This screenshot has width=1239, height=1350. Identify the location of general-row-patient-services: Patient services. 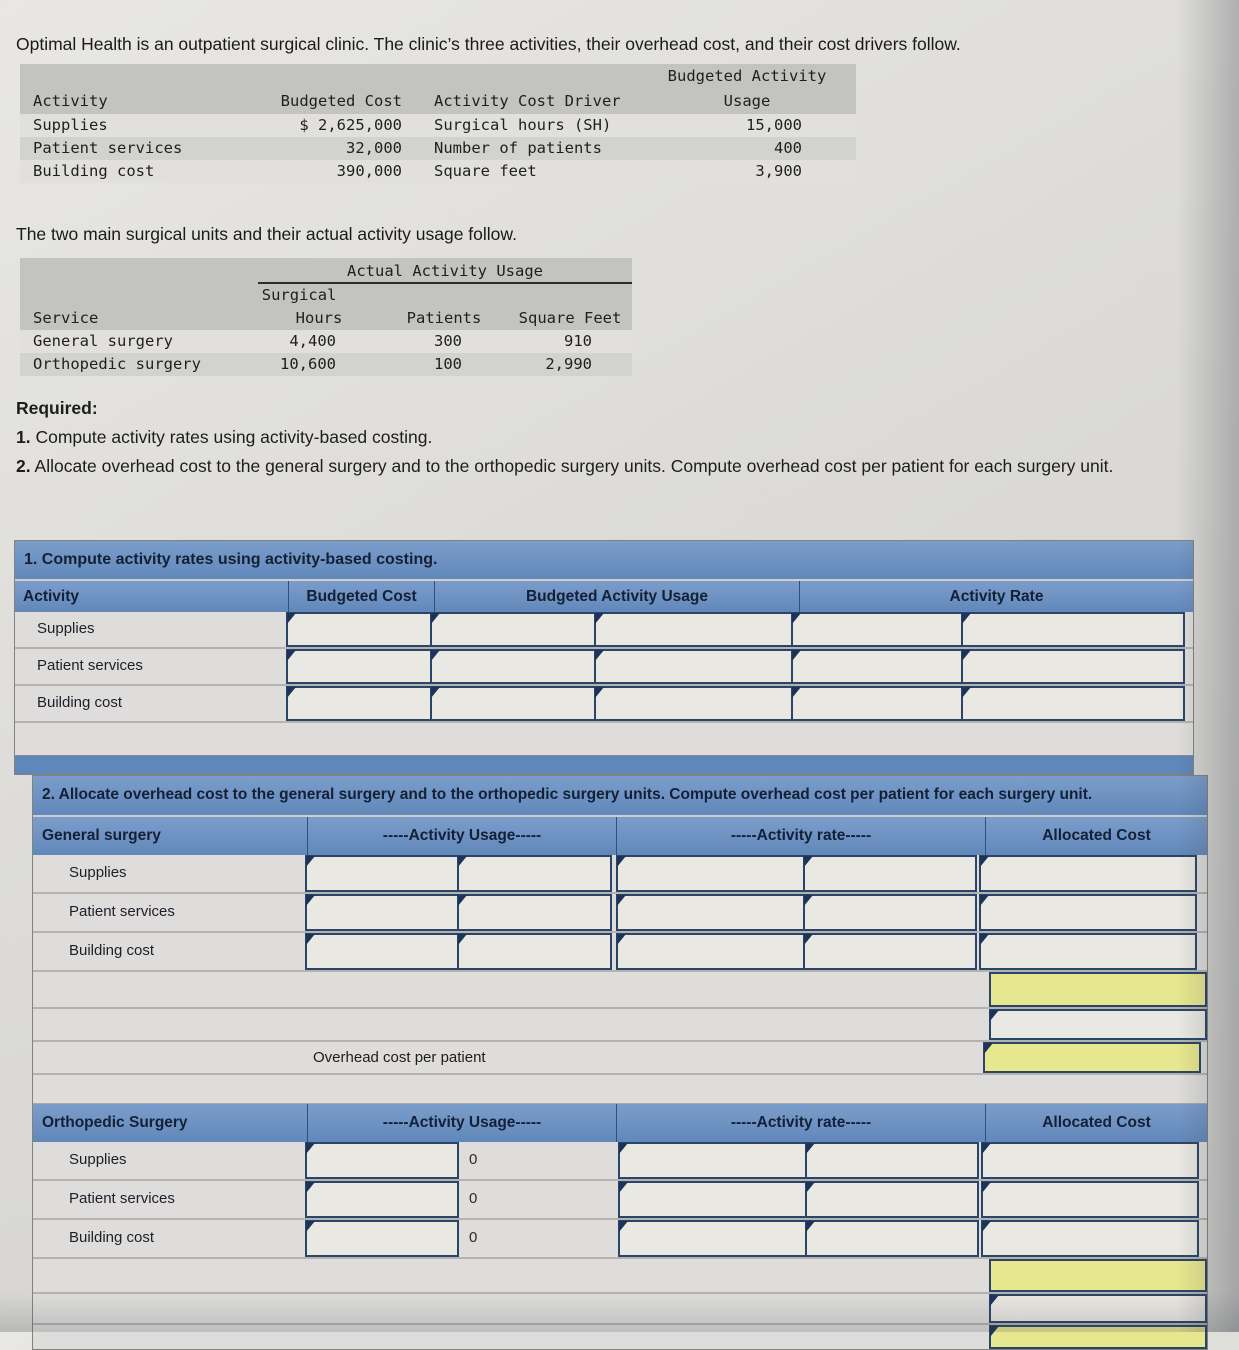
(620, 913).